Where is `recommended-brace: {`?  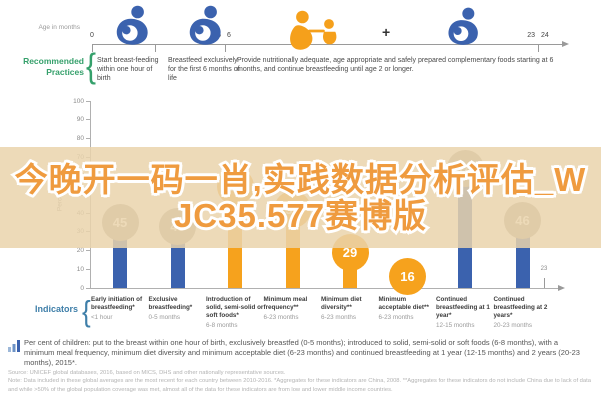 recommended-brace: { is located at coordinates (91, 66).